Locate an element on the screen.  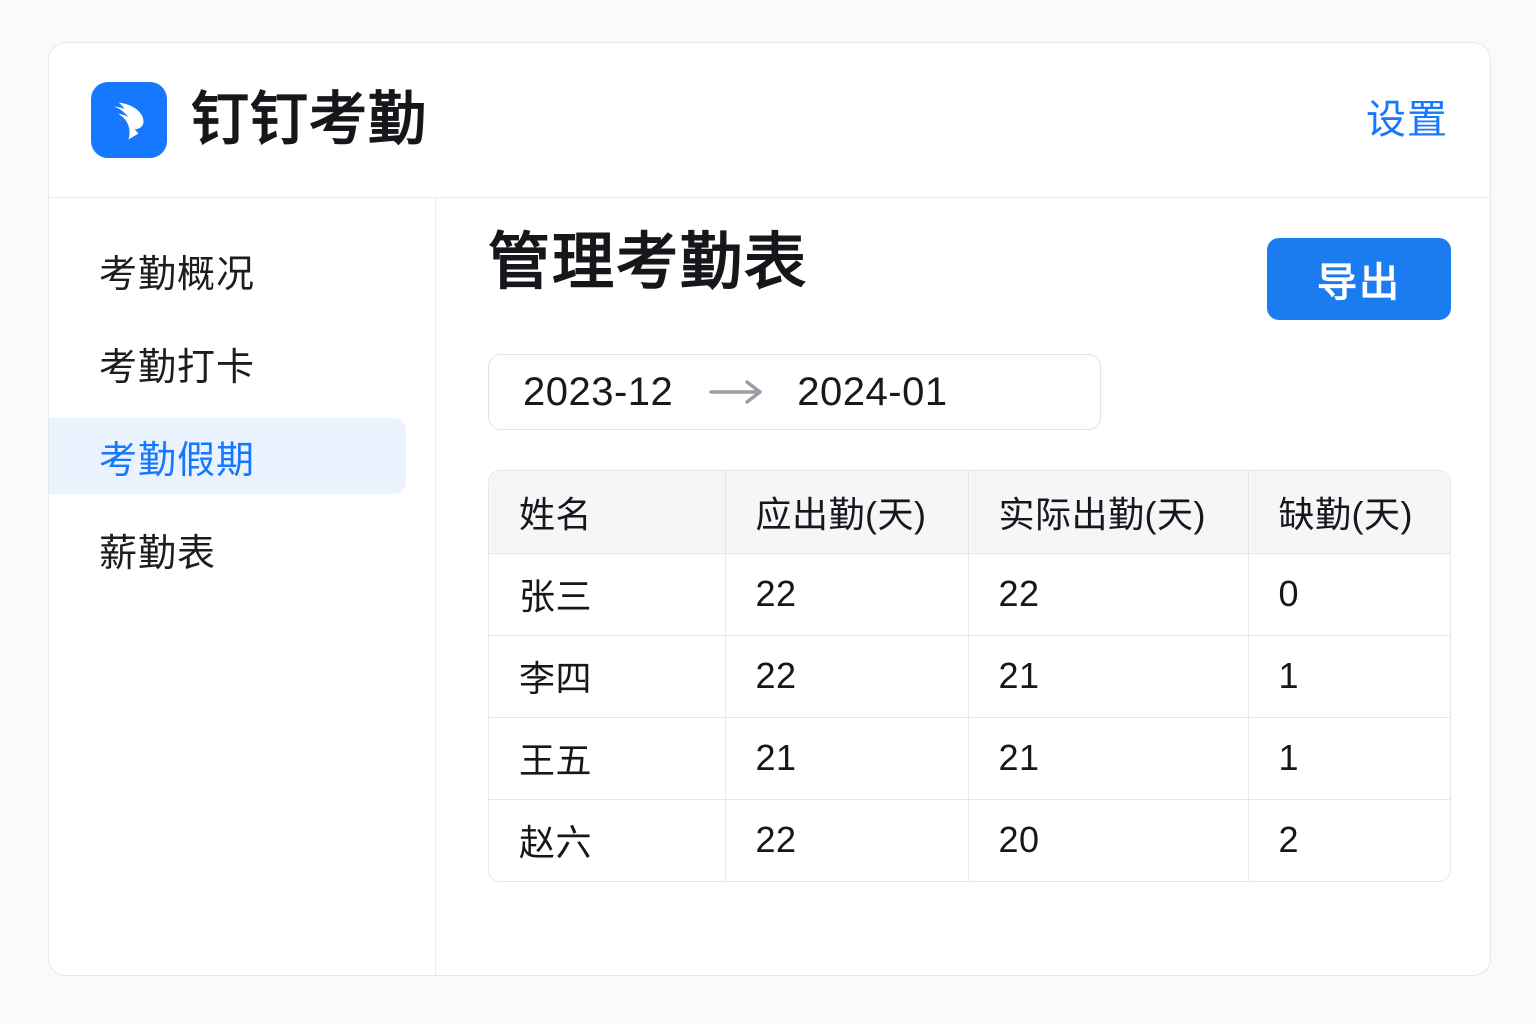
sidebar-item-attendance-leave: 考勤假期 is located at coordinates (227, 456).